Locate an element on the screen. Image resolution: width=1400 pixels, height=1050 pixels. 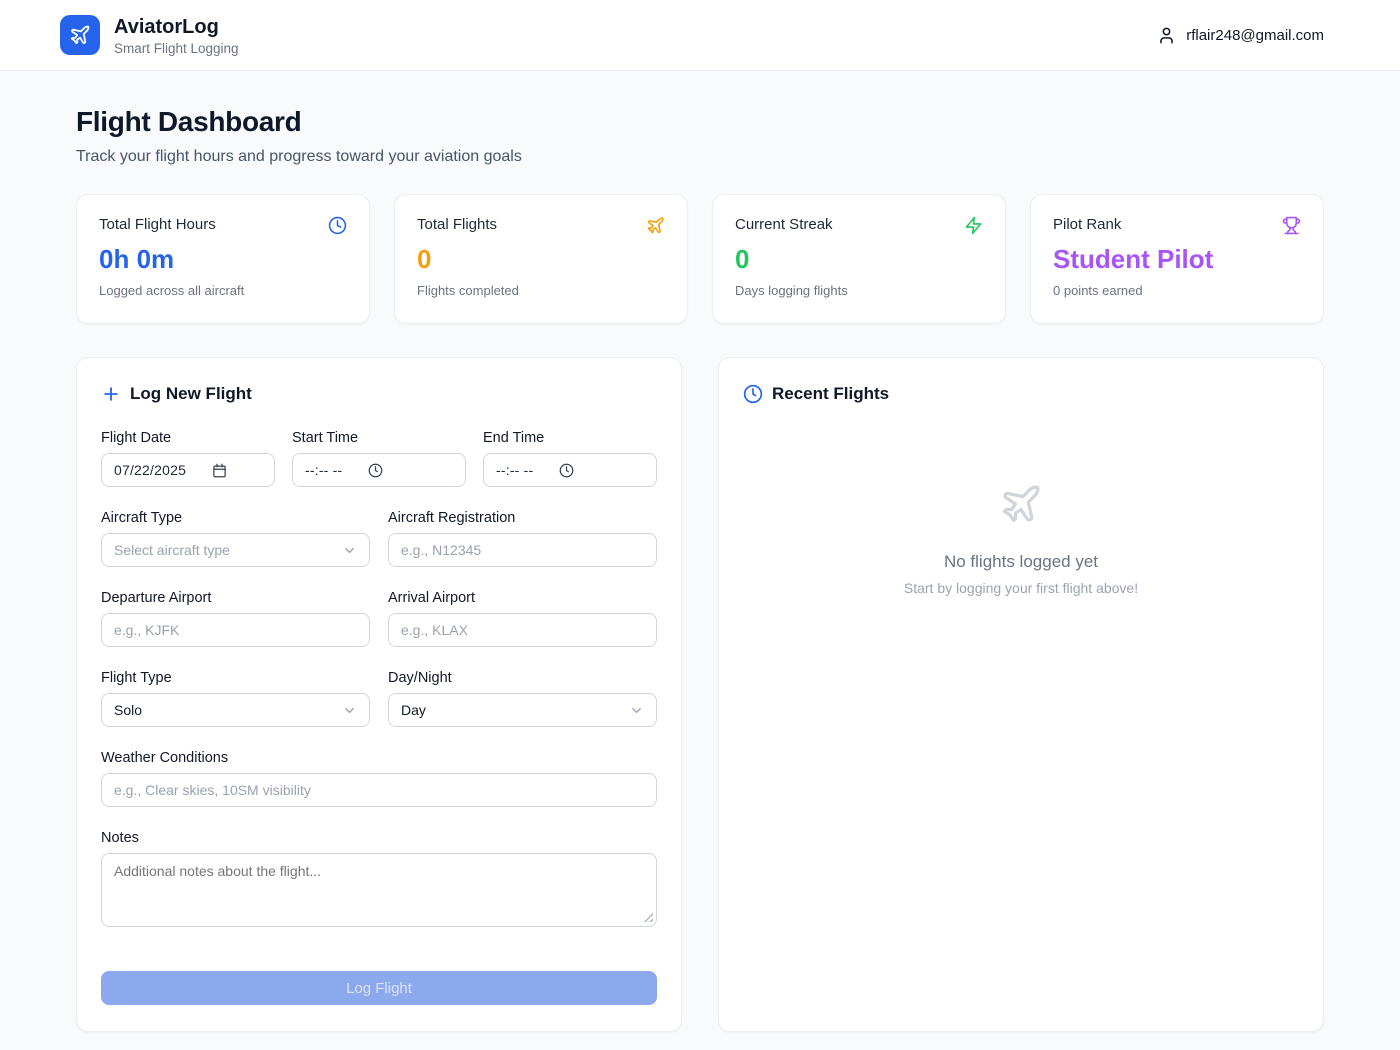
flight-type-label: Flight Type is located at coordinates (136, 678).